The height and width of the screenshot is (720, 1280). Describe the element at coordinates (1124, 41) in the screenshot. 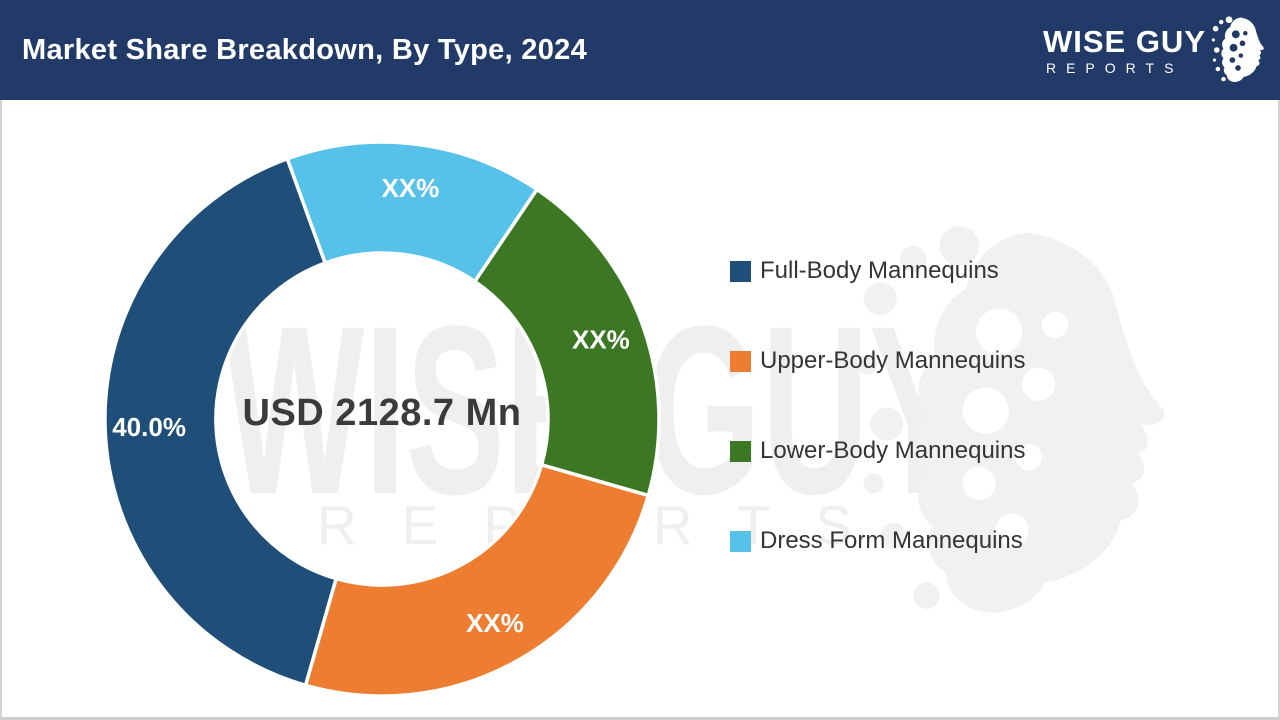

I see `logo-wordmark: WISE GUY` at that location.